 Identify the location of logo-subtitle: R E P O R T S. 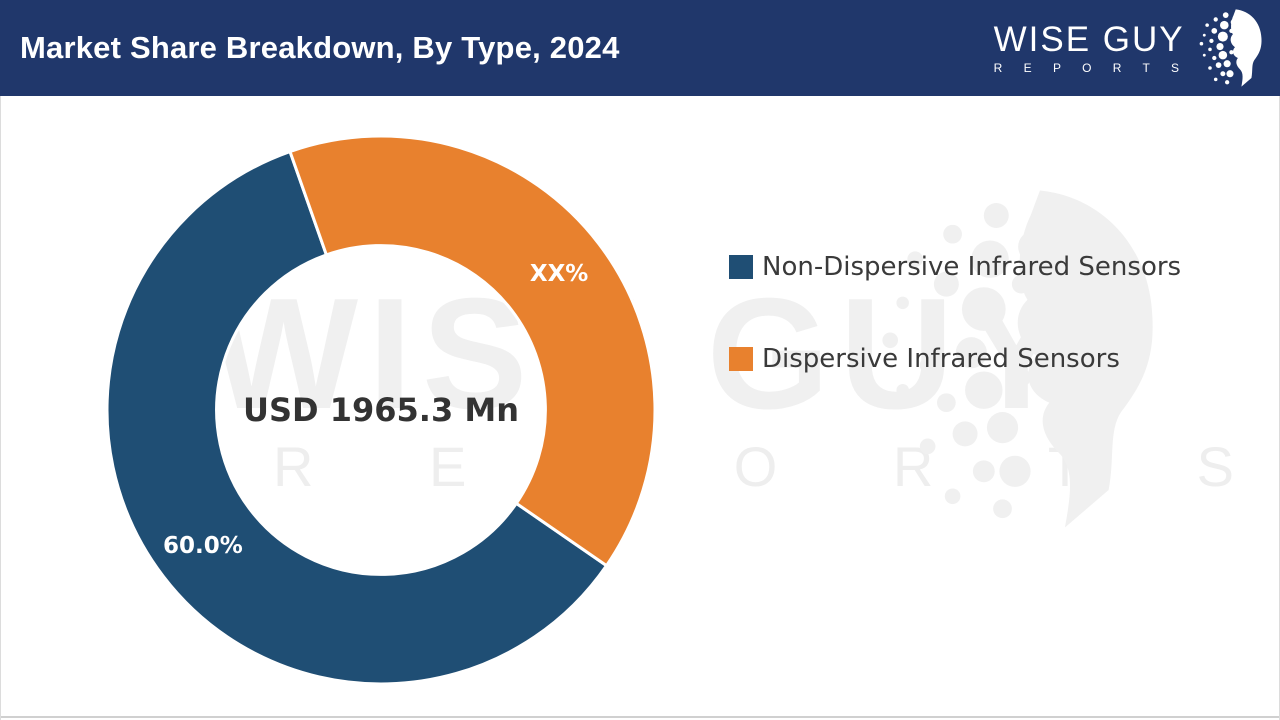
(1090, 67).